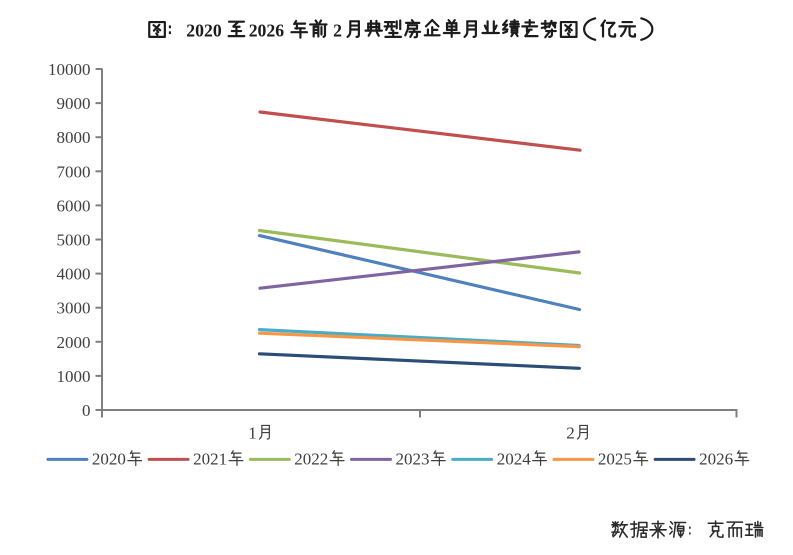 The image size is (793, 555). What do you see at coordinates (74, 137) in the screenshot?
I see `svg-text: 8000` at bounding box center [74, 137].